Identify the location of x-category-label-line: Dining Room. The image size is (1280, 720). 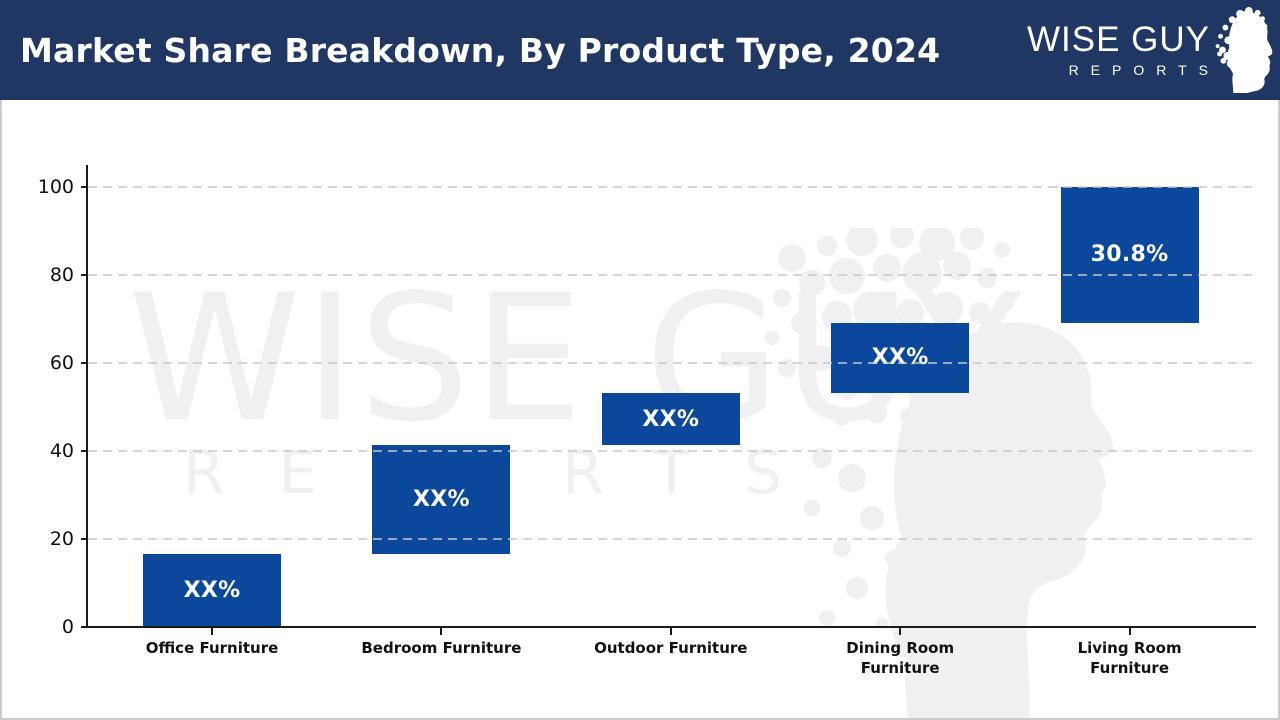
(900, 648).